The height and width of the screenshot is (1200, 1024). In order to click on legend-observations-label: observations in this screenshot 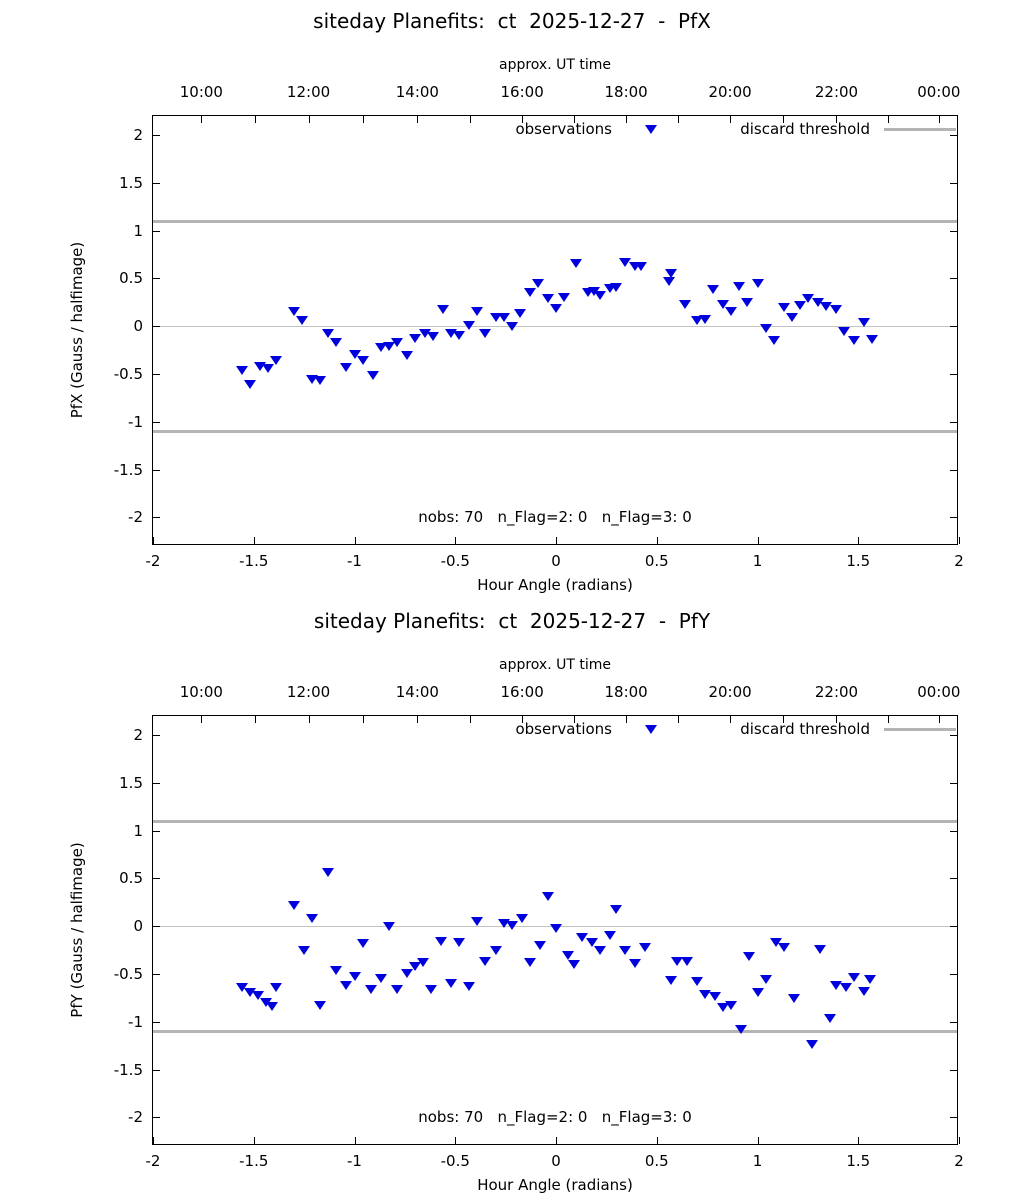, I will do `click(563, 129)`.